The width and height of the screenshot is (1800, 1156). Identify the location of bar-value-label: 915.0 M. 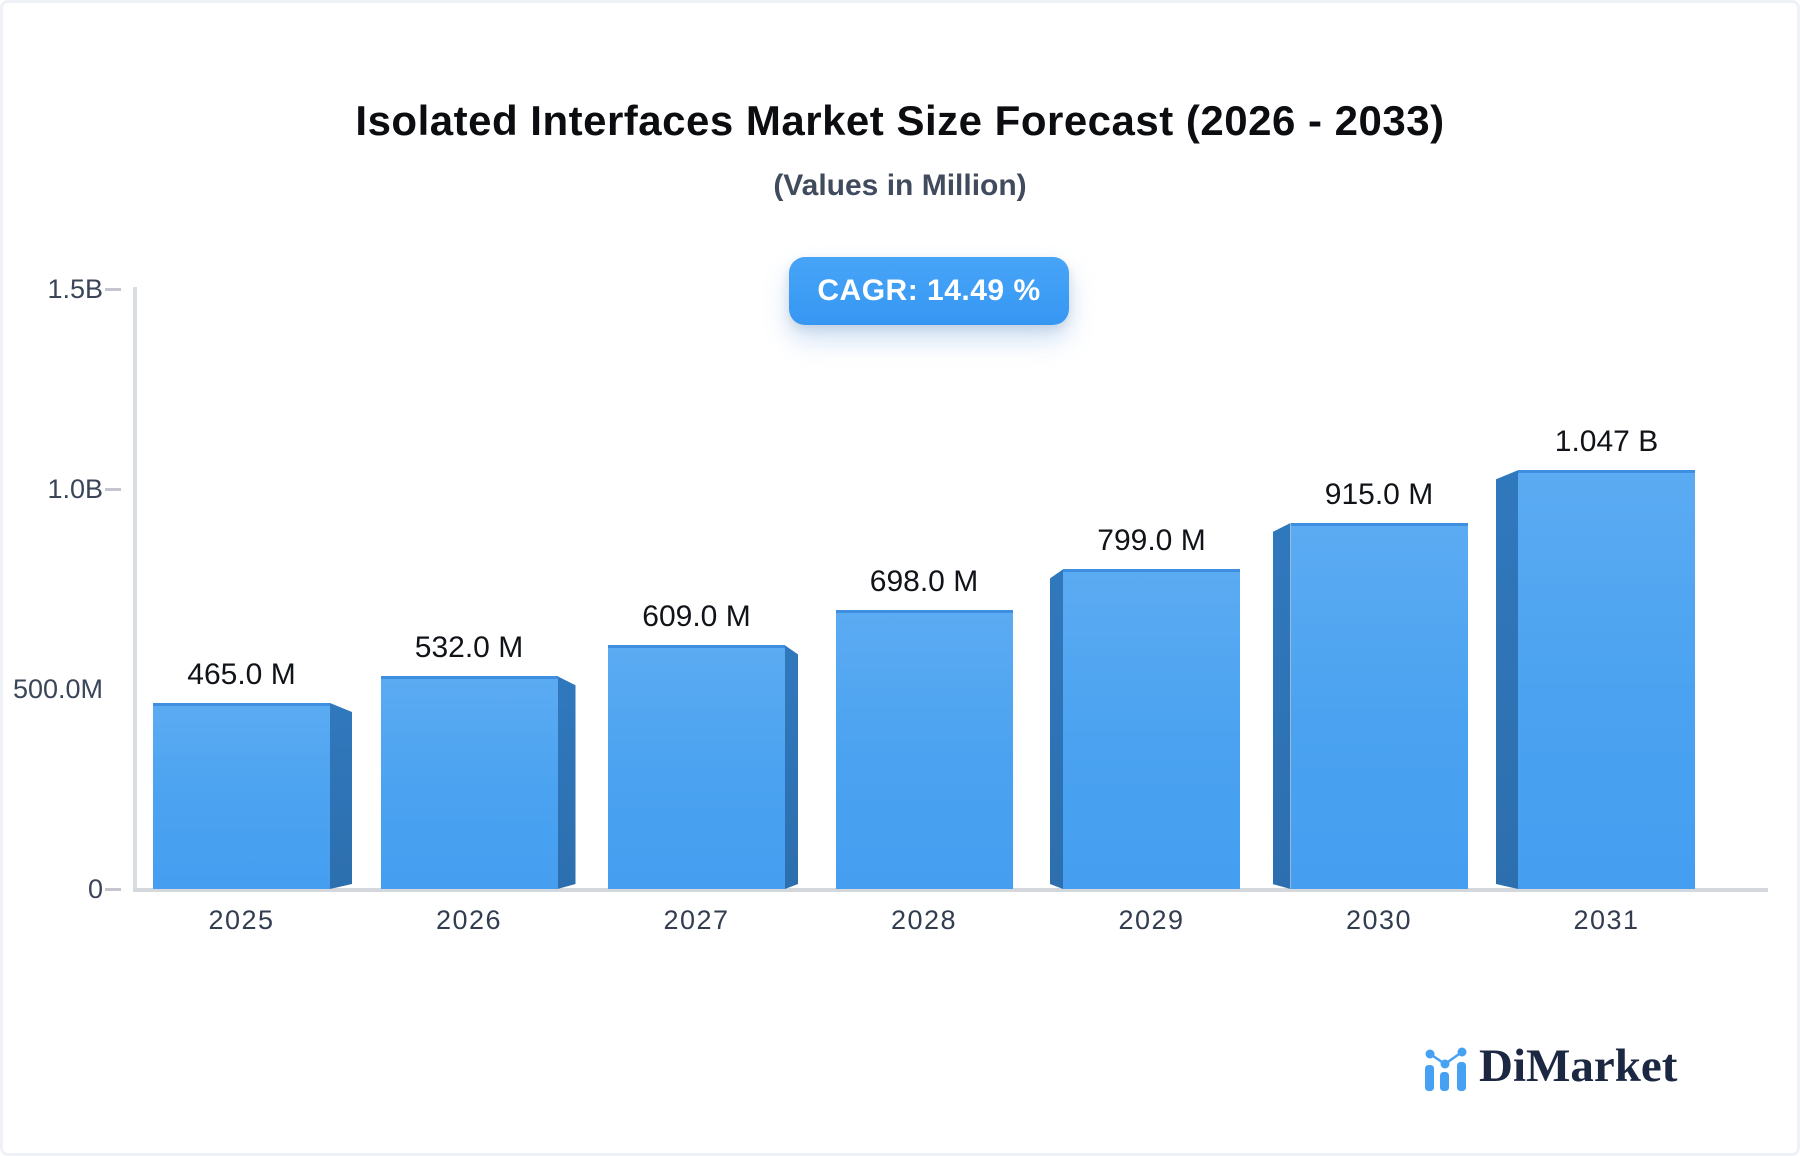
(1379, 494).